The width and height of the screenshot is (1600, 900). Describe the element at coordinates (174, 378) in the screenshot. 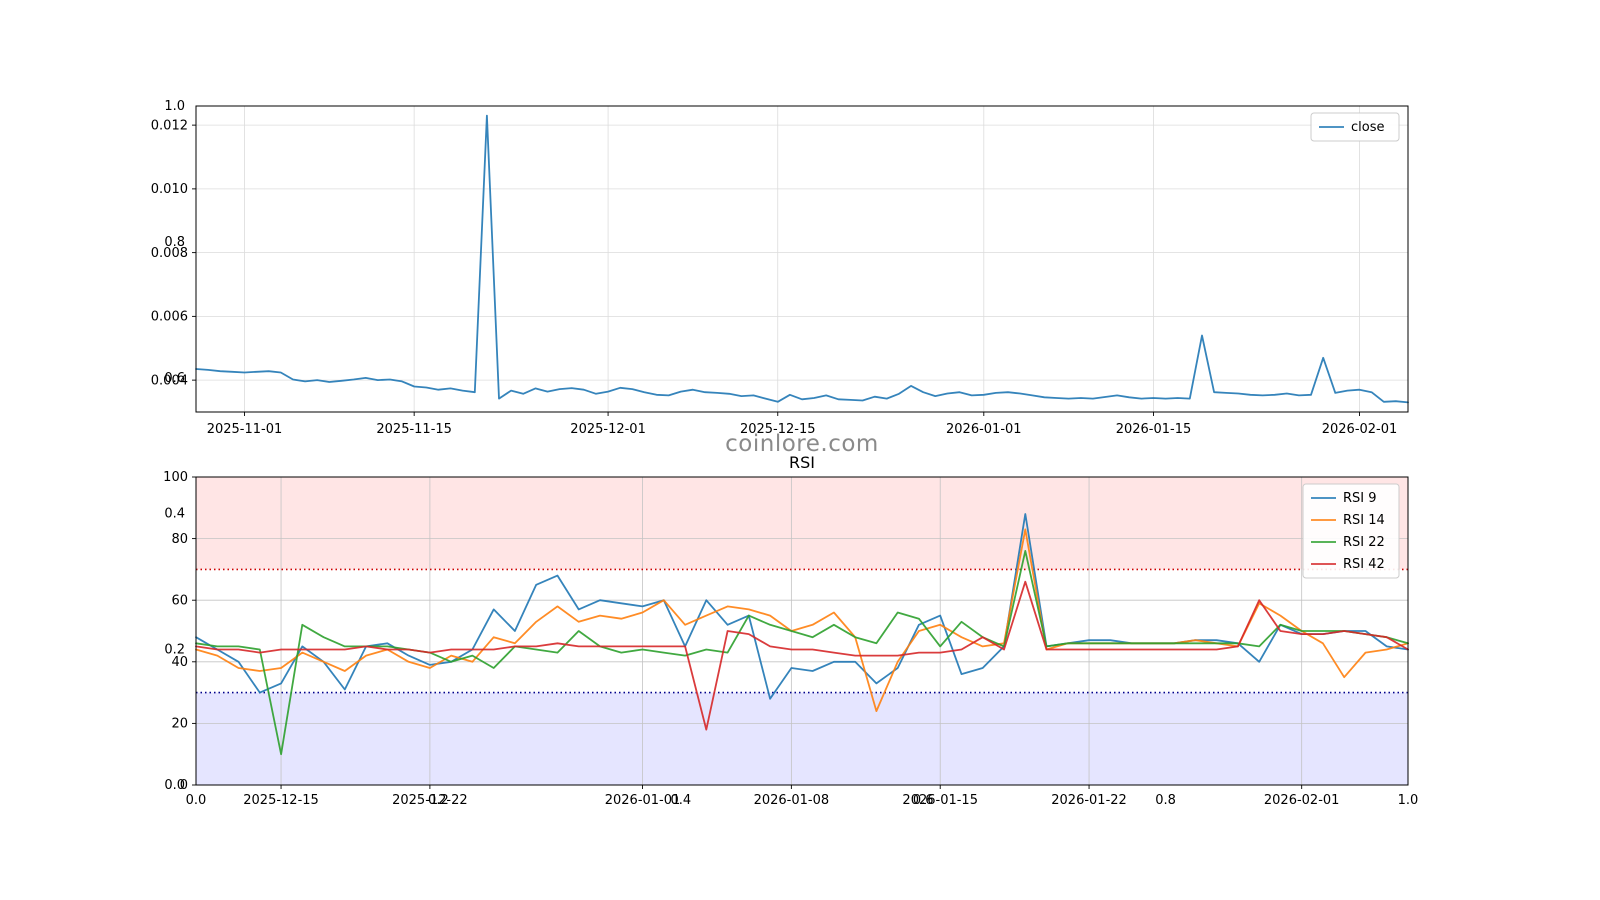

I see `ghost-y-tick-label: 0.6` at that location.